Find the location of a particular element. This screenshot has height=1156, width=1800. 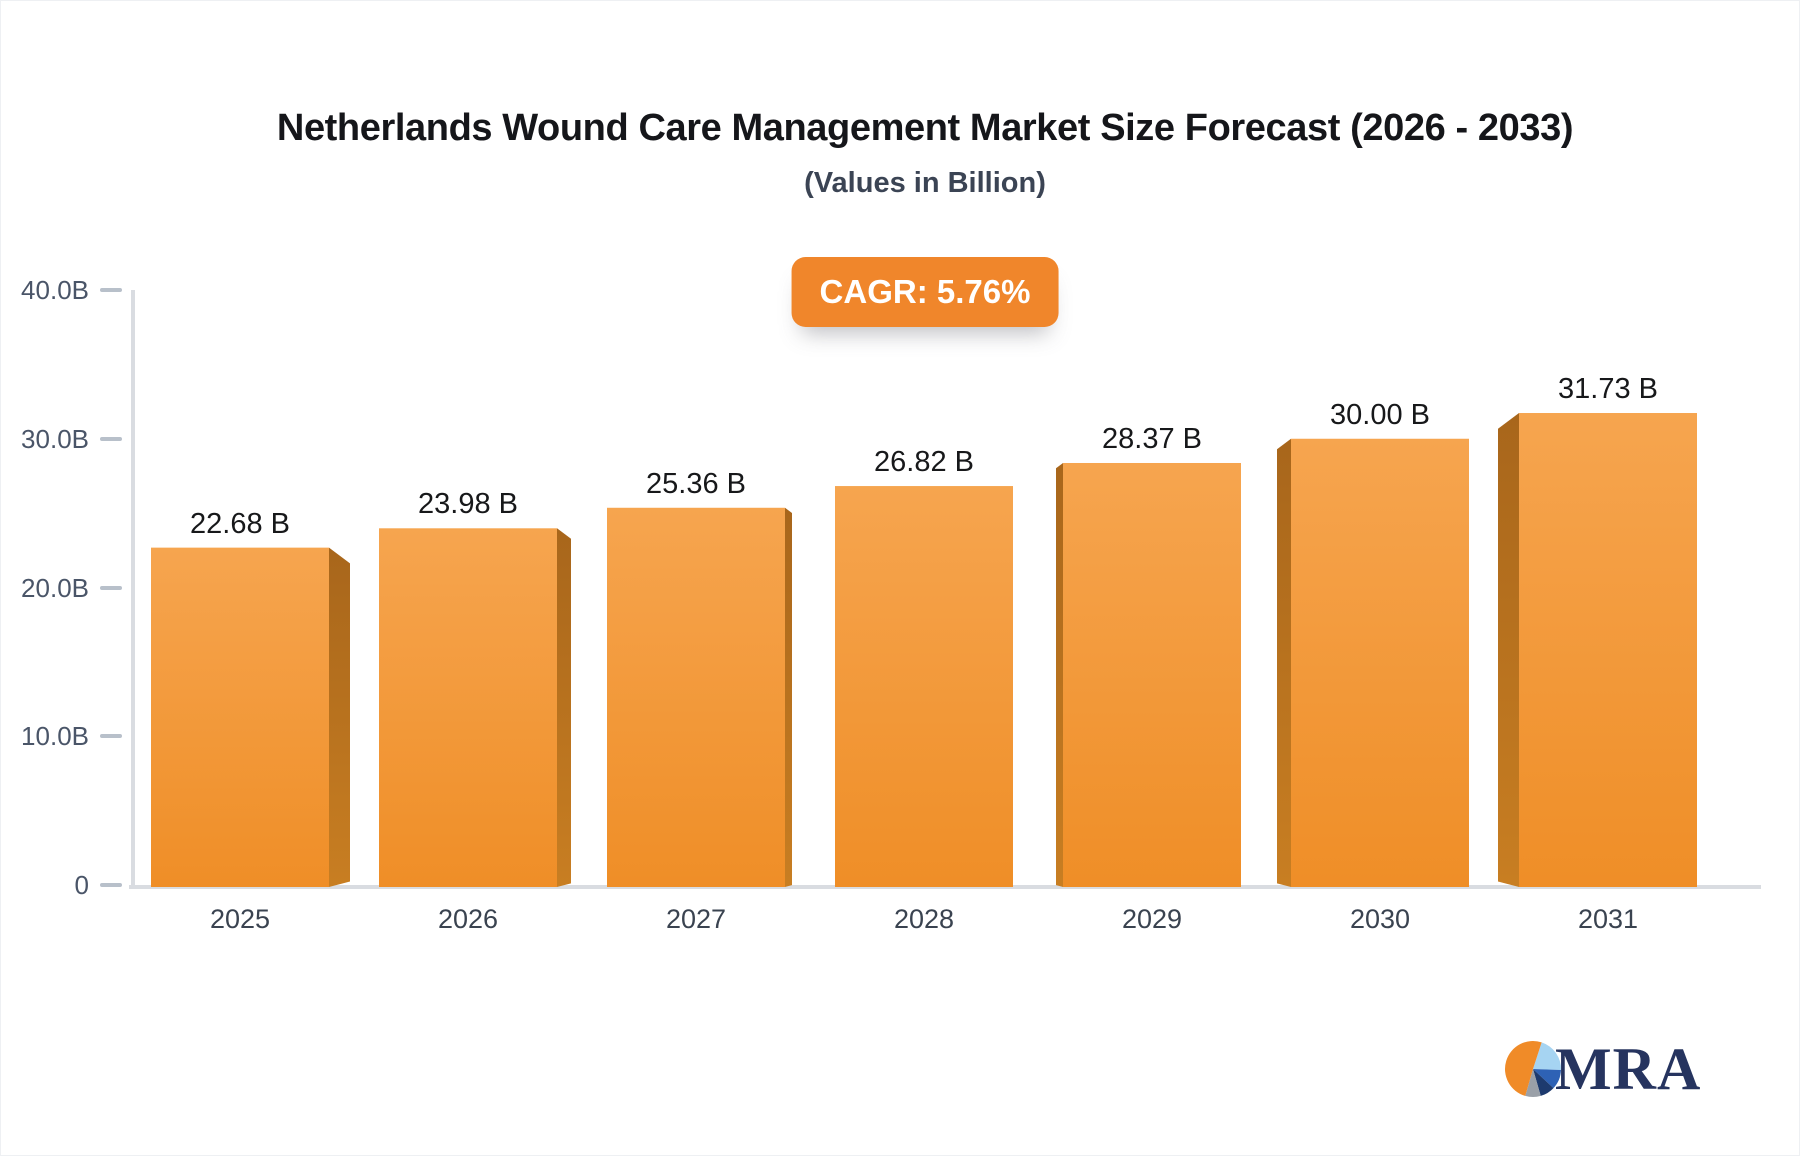

y-tick-label: 40.0B is located at coordinates (55, 290).